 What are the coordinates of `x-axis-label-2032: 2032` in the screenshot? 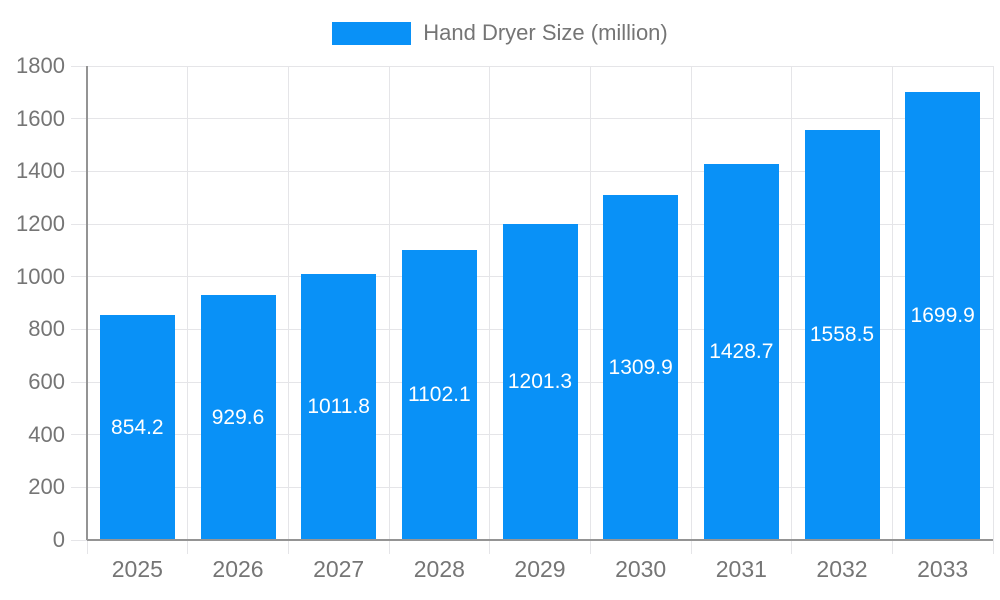 It's located at (842, 569).